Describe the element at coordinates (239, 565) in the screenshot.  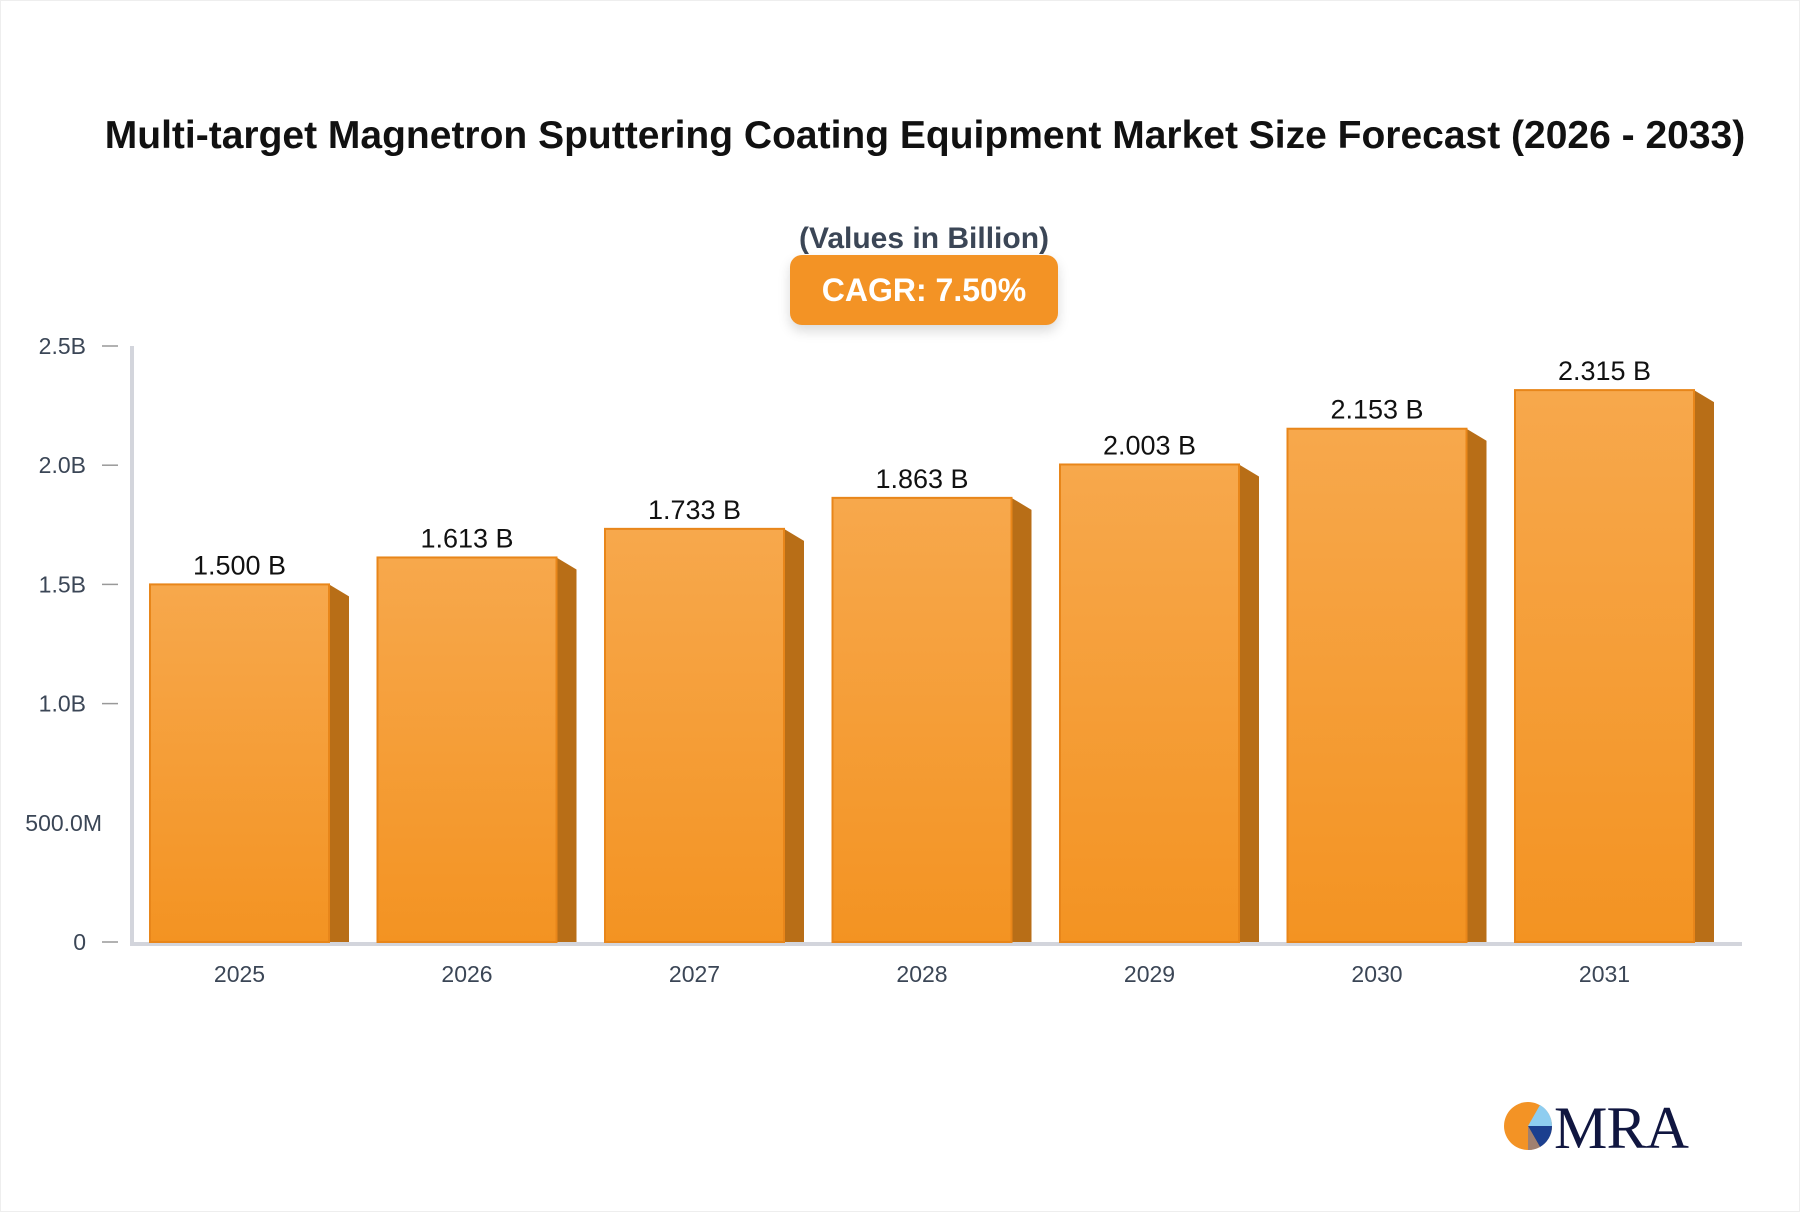
I see `data-label: 1.500 B` at that location.